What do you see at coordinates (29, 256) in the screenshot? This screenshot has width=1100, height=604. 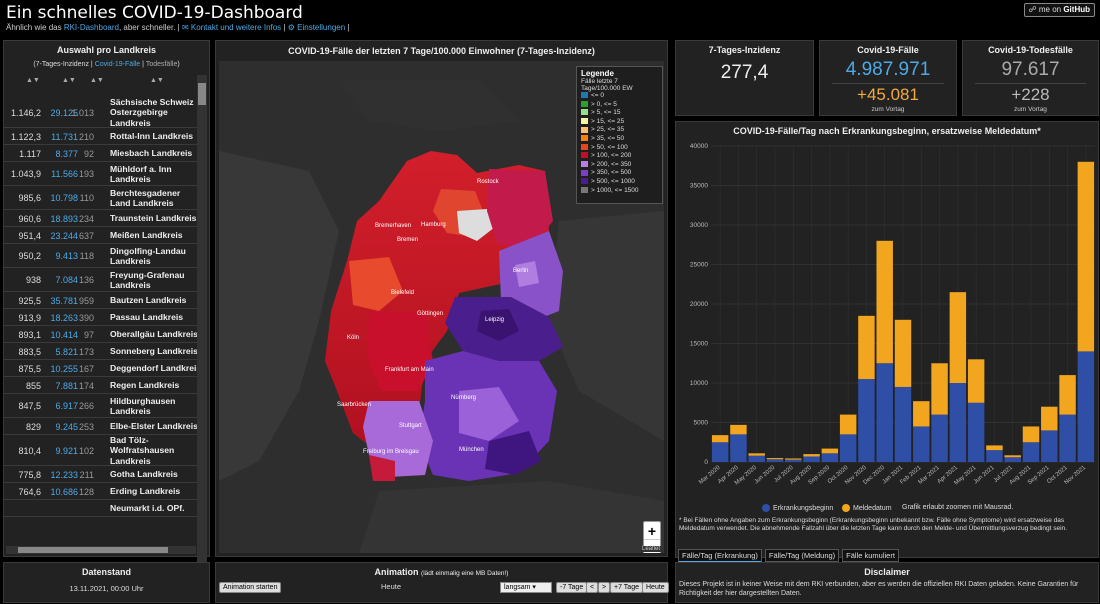 I see `cell-a: 950,2` at bounding box center [29, 256].